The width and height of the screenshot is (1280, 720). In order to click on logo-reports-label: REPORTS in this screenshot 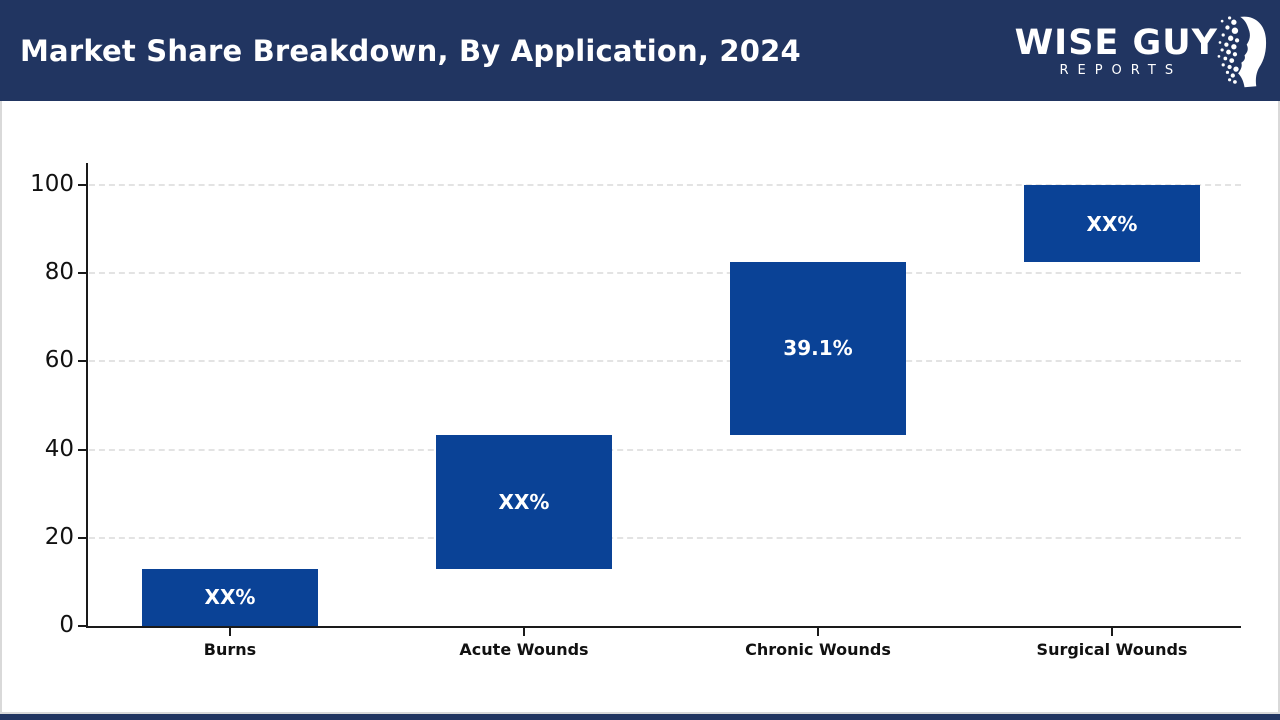, I will do `click(1121, 70)`.